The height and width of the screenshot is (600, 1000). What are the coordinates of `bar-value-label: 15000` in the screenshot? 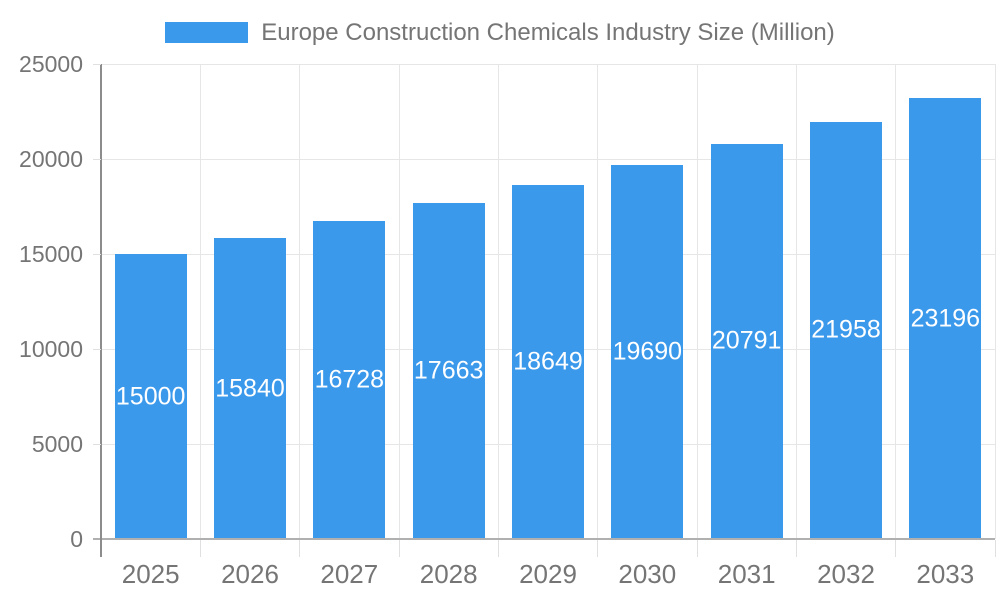 It's located at (150, 396).